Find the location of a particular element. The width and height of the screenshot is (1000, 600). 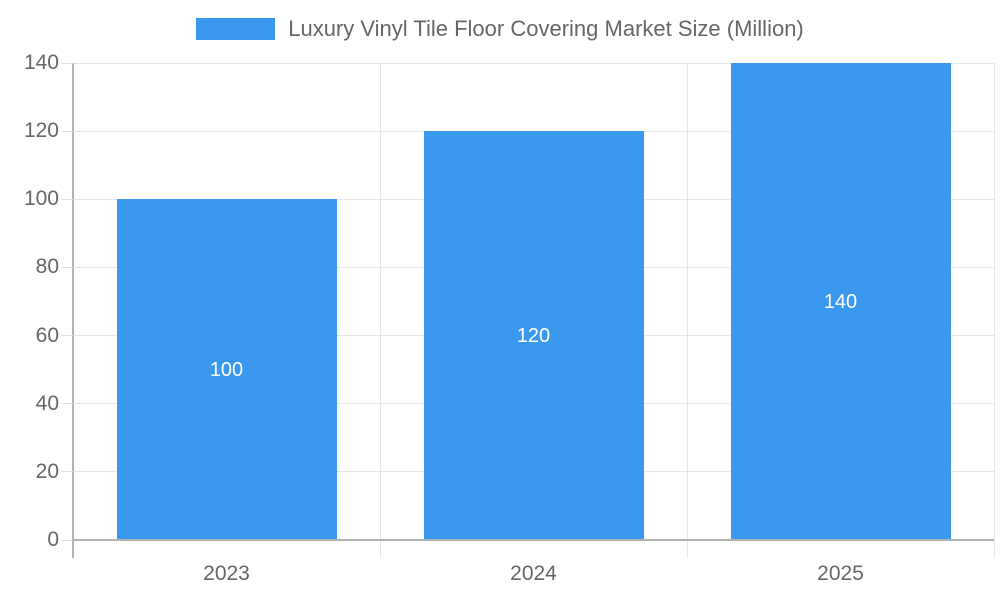

y-tick-label-20: 20 is located at coordinates (47, 471).